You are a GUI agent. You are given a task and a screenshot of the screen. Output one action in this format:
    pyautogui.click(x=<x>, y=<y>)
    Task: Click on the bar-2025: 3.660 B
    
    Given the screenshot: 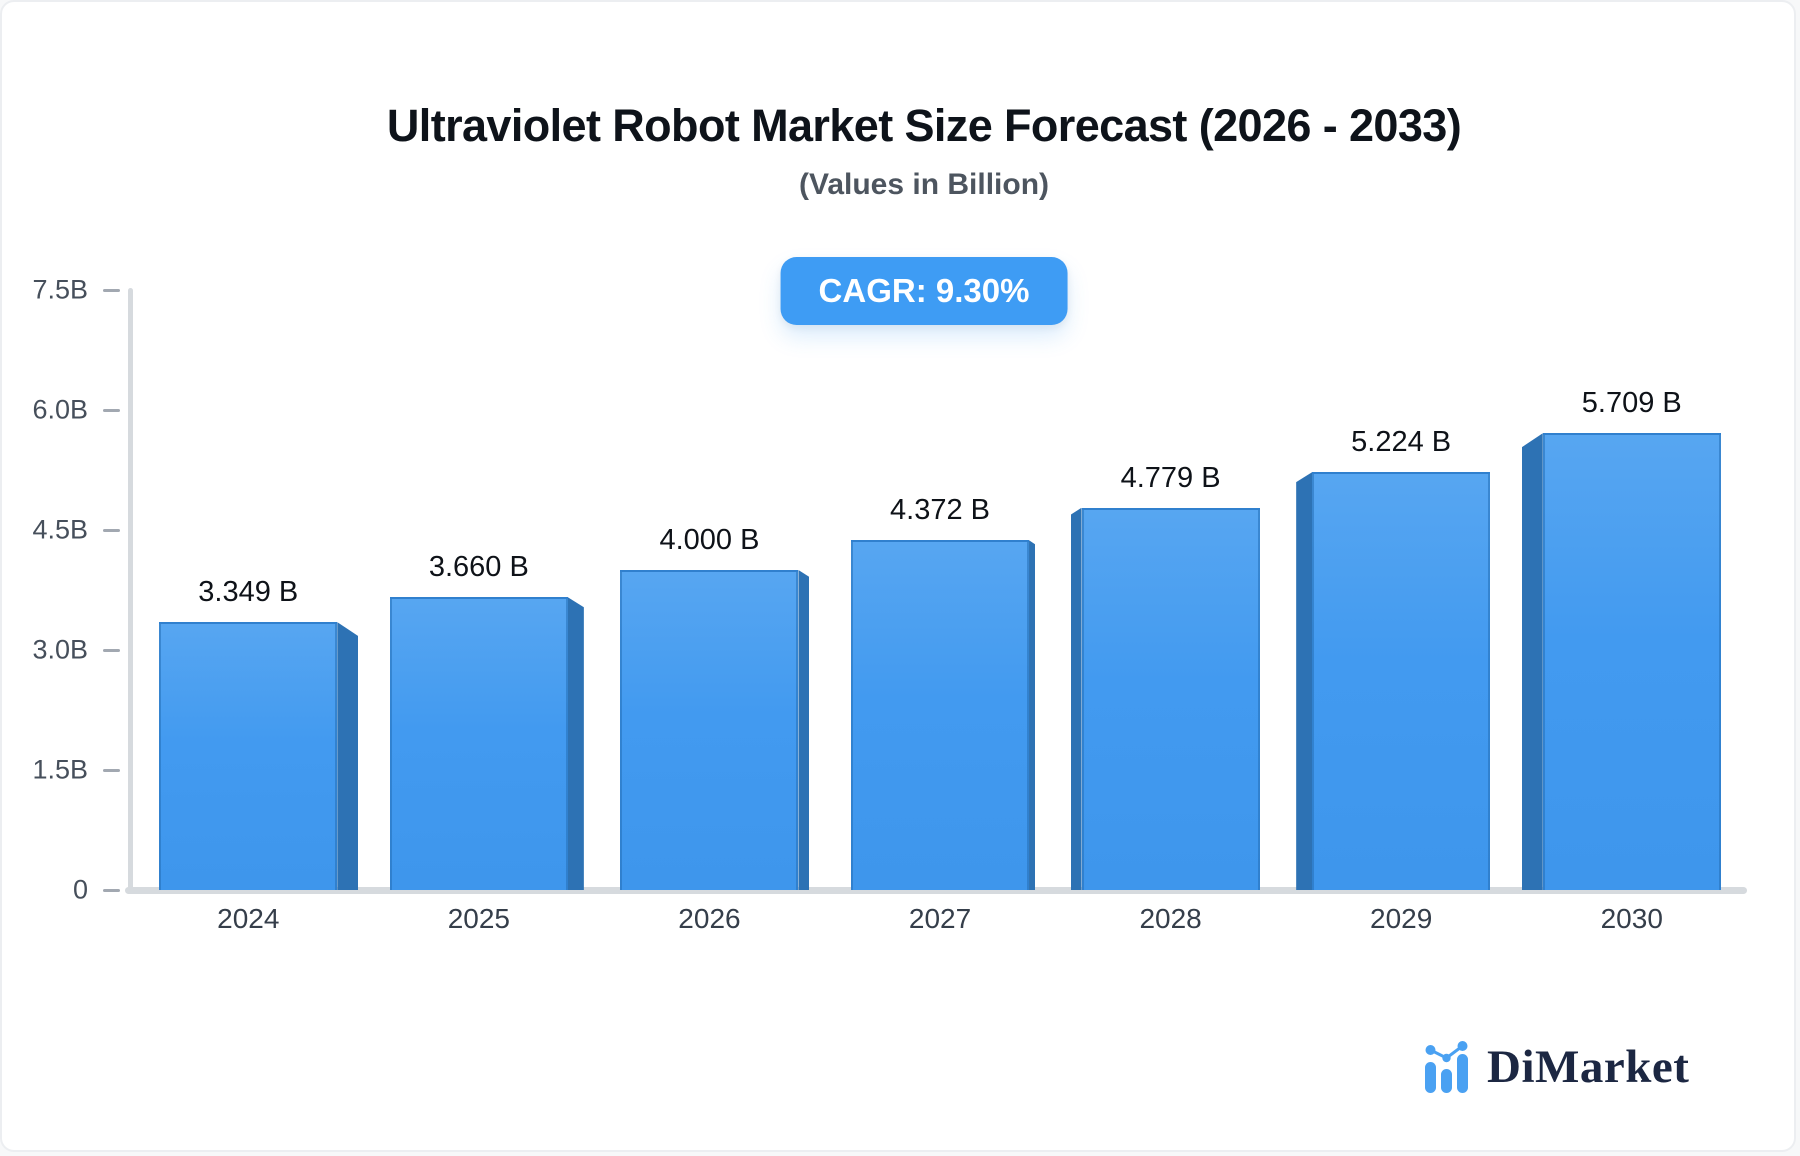 What is the action you would take?
    pyautogui.click(x=486, y=720)
    